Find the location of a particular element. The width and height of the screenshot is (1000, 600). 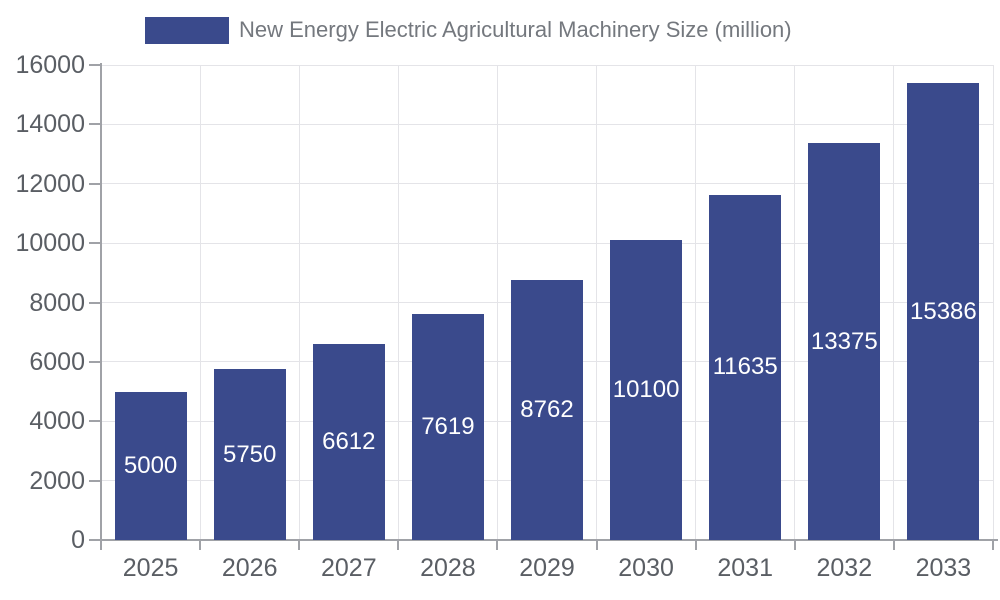

bar-value-label: 6612 is located at coordinates (349, 441).